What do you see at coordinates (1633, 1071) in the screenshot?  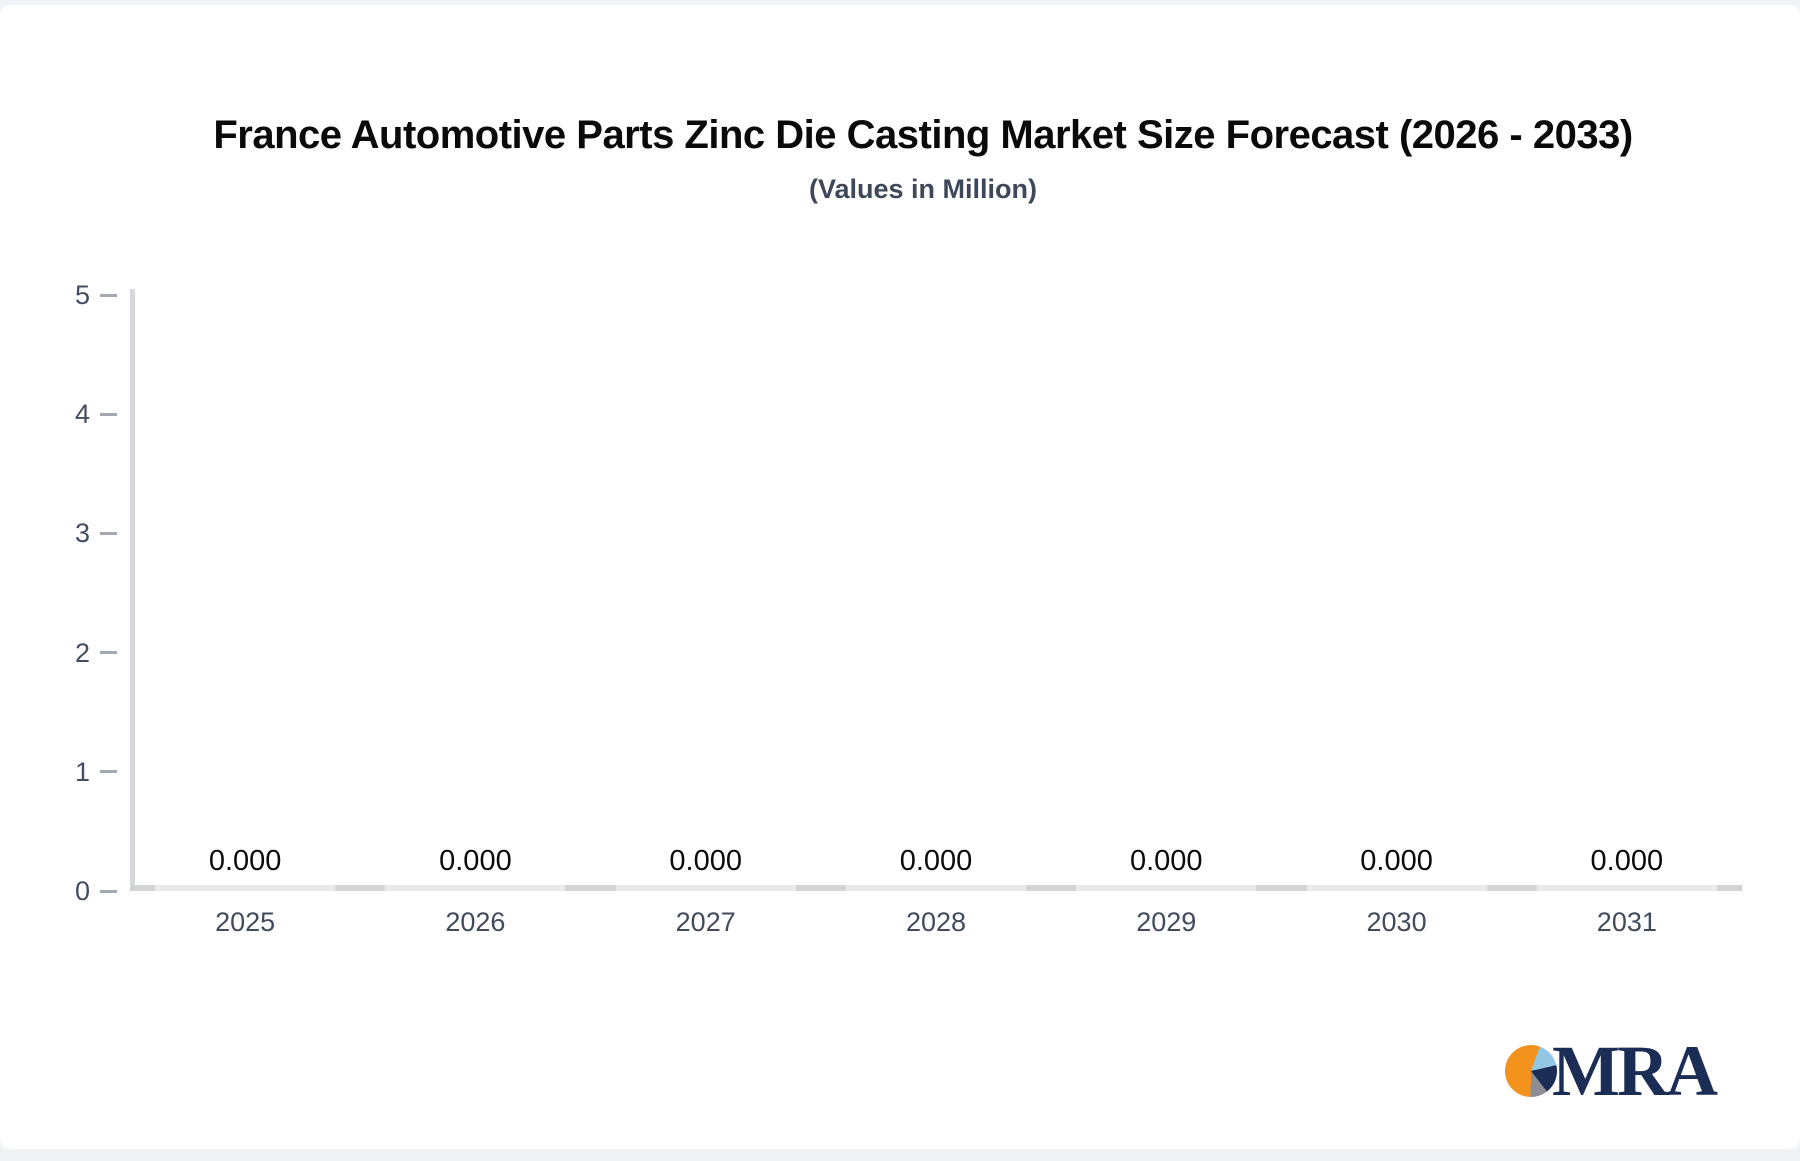 I see `mra-logo-text: MRA` at bounding box center [1633, 1071].